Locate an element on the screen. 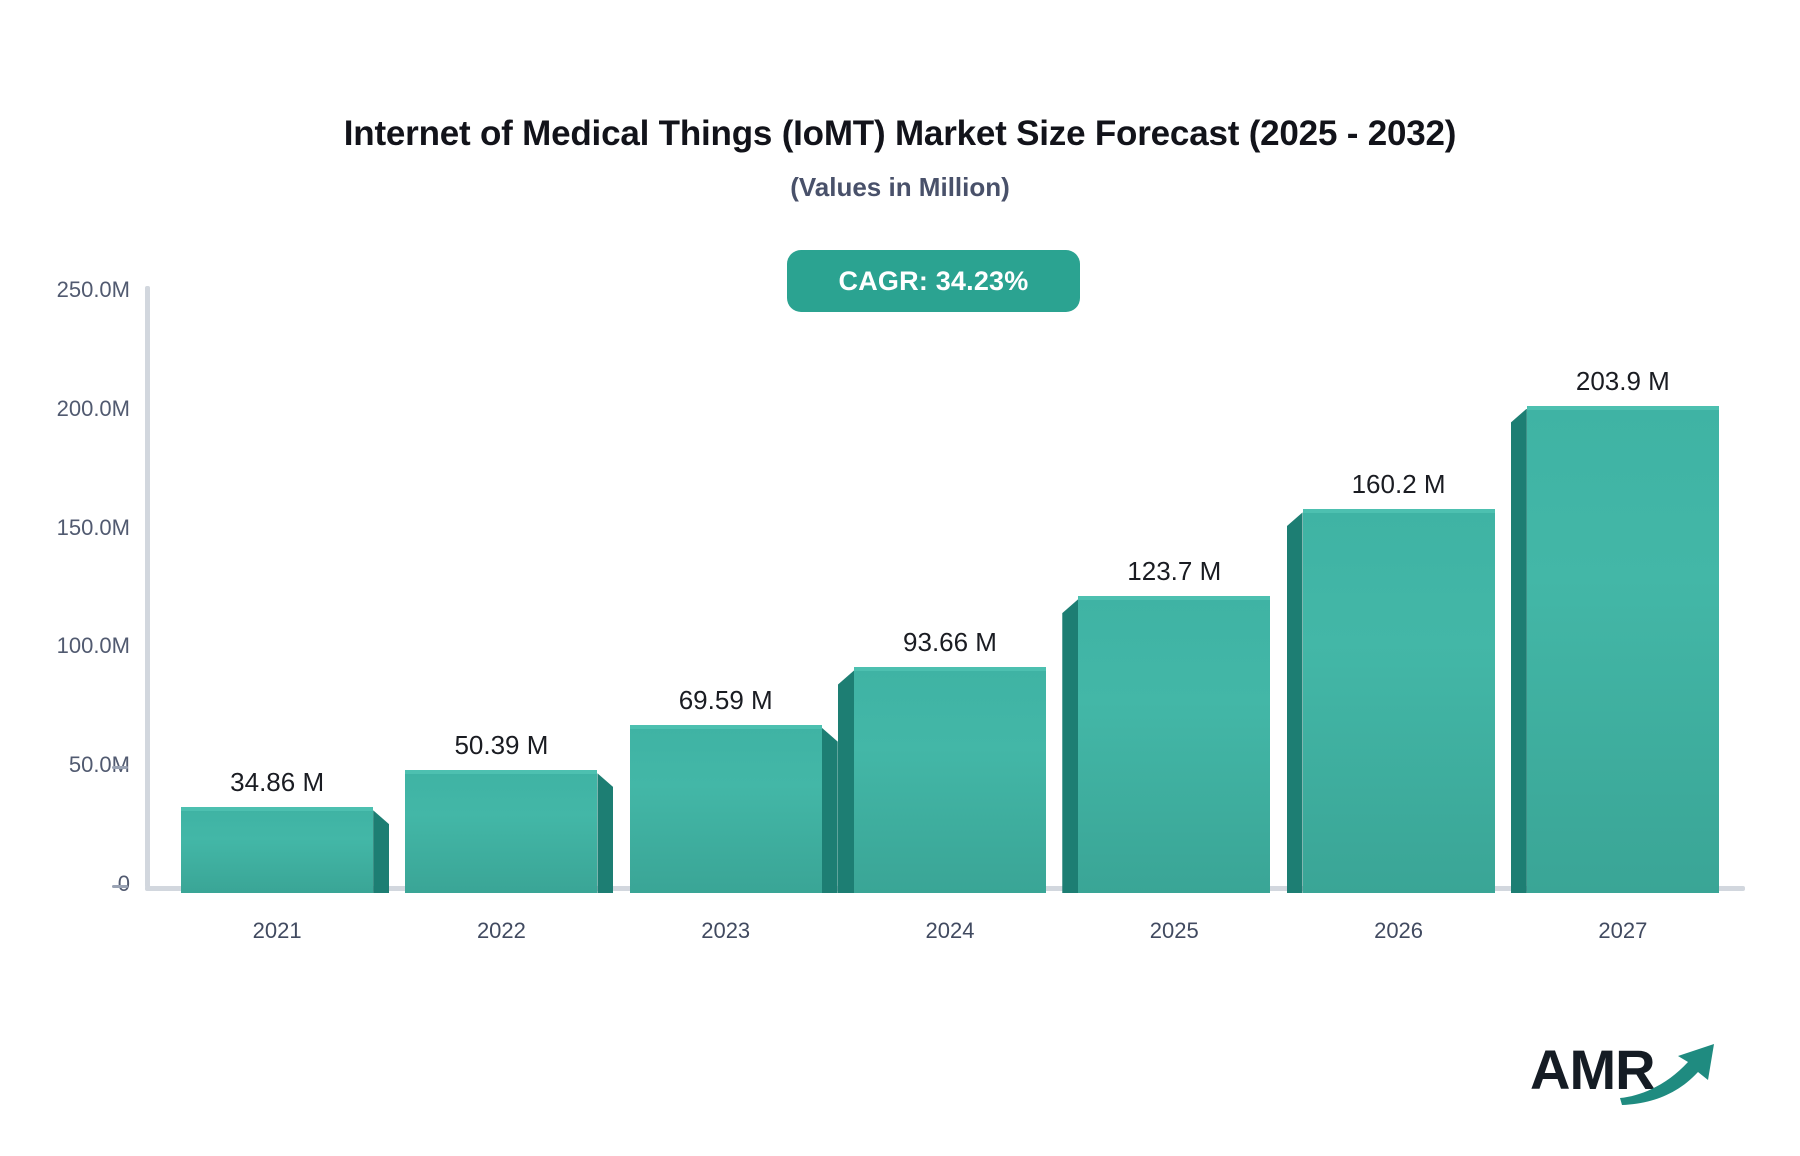  bar: 50.39 M is located at coordinates (509, 811).